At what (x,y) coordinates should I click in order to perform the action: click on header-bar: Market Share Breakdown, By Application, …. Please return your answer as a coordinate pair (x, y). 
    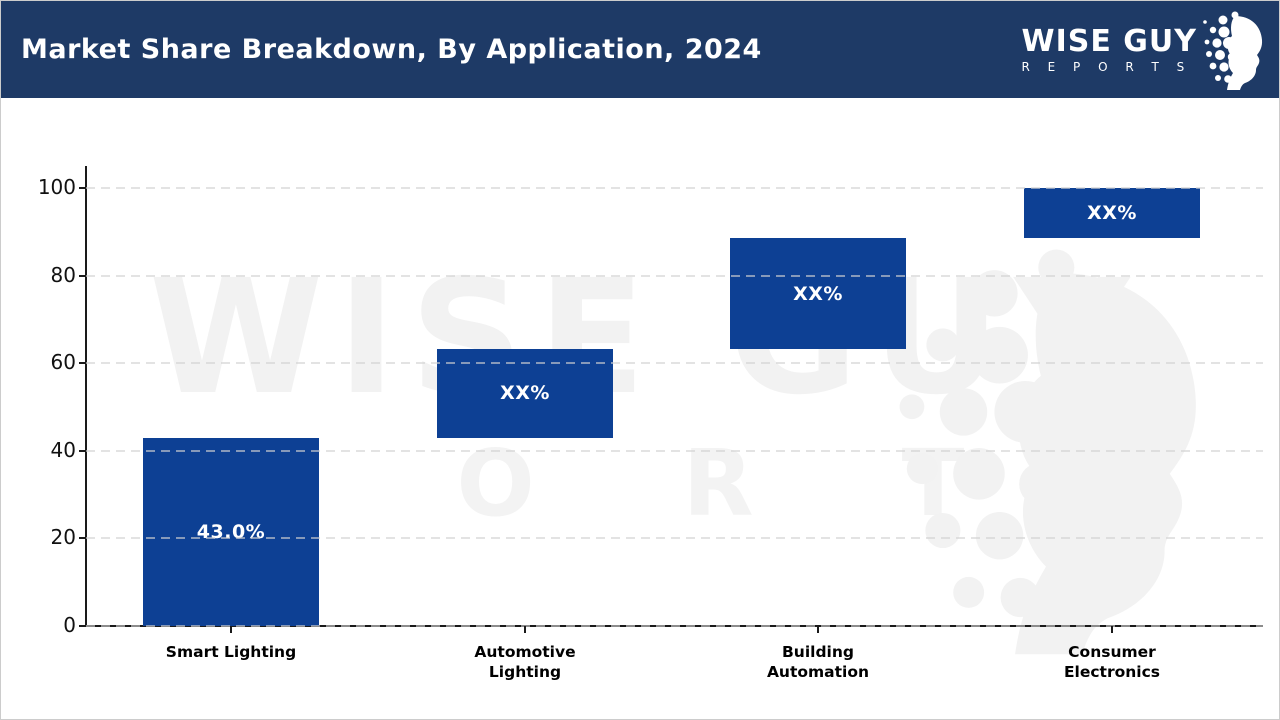
    Looking at the image, I should click on (640, 49).